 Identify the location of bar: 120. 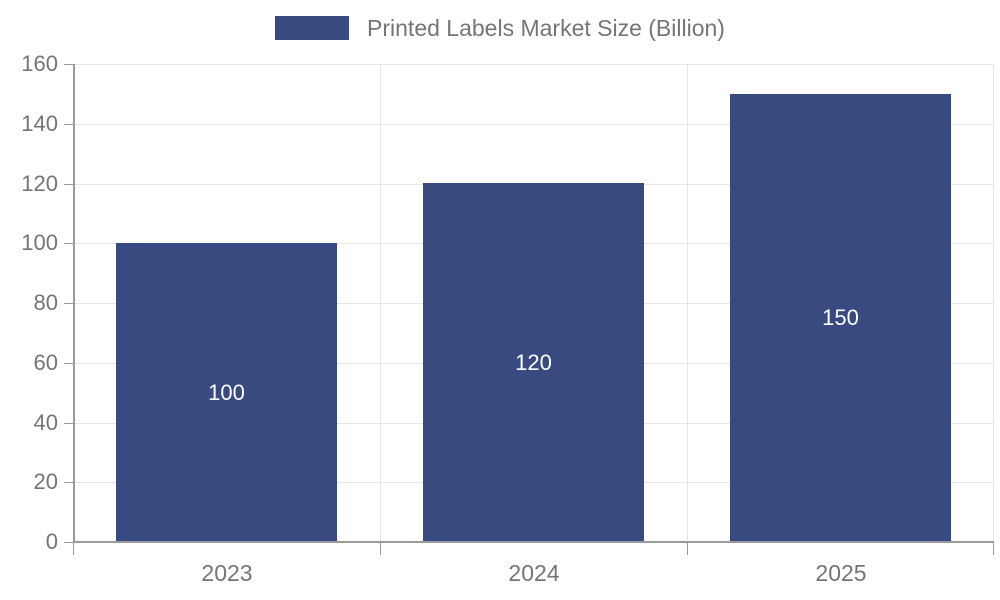
(533, 362).